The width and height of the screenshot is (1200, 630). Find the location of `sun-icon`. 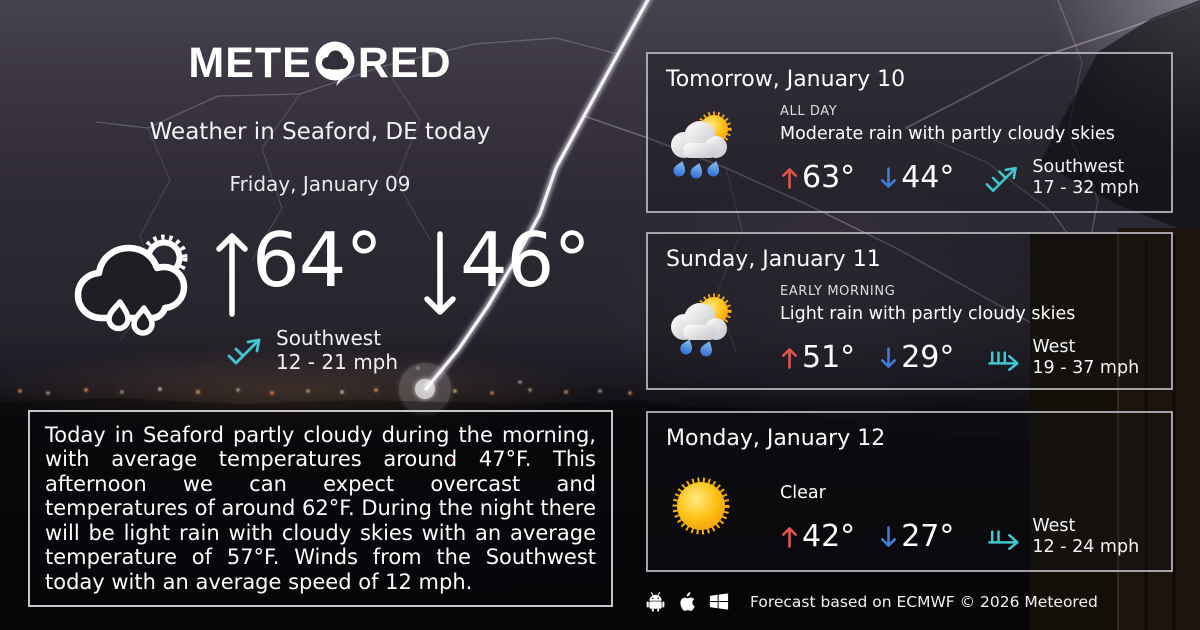

sun-icon is located at coordinates (701, 506).